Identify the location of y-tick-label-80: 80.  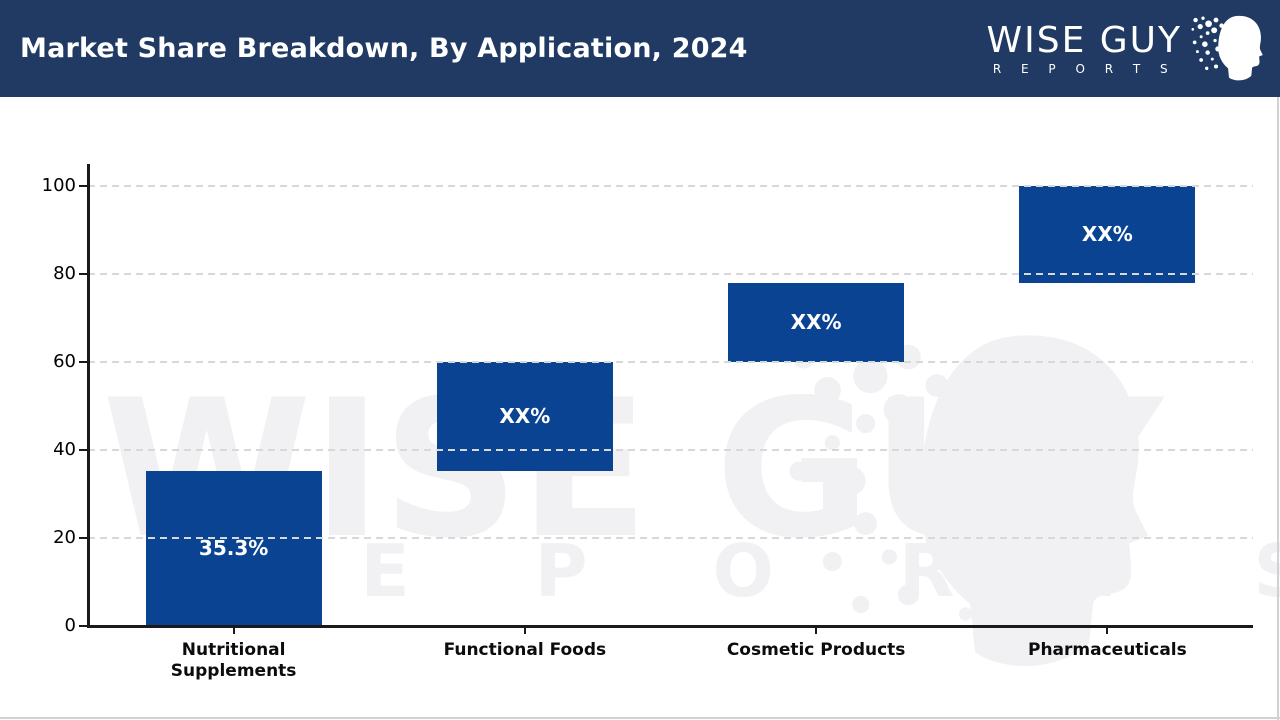
(64, 273).